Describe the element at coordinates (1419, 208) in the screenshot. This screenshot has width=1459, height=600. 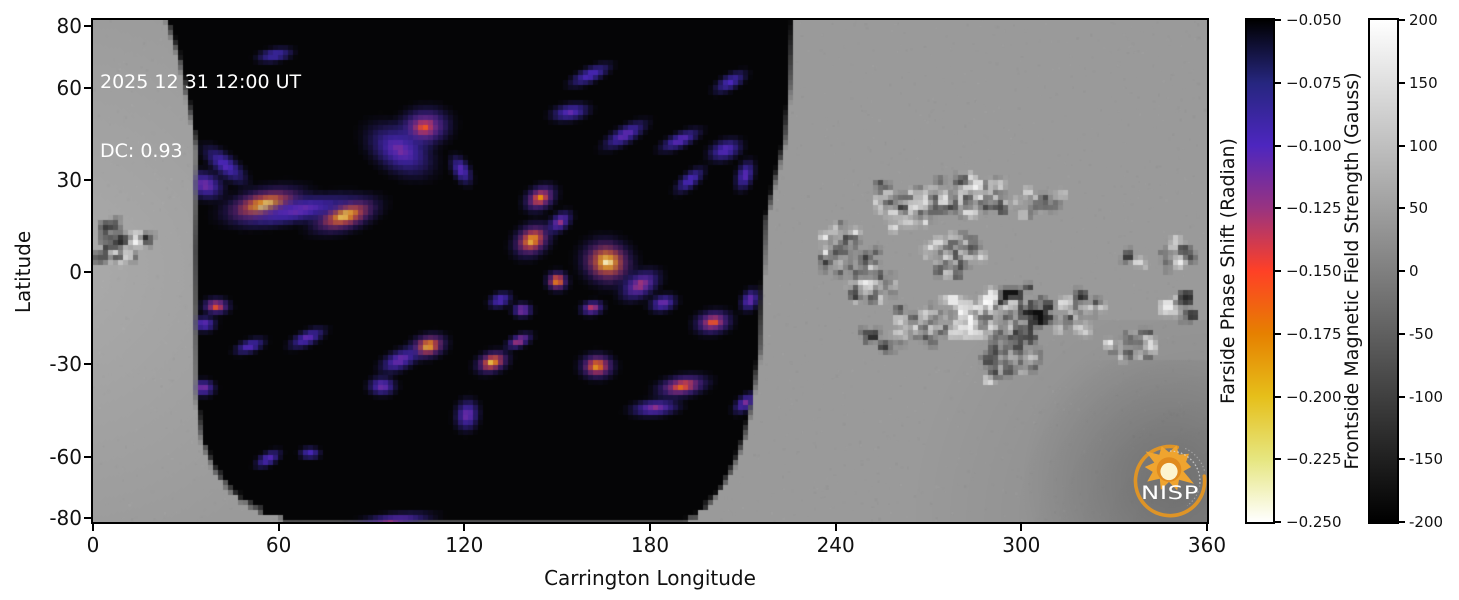
I see `cb2-tick-label: 50` at that location.